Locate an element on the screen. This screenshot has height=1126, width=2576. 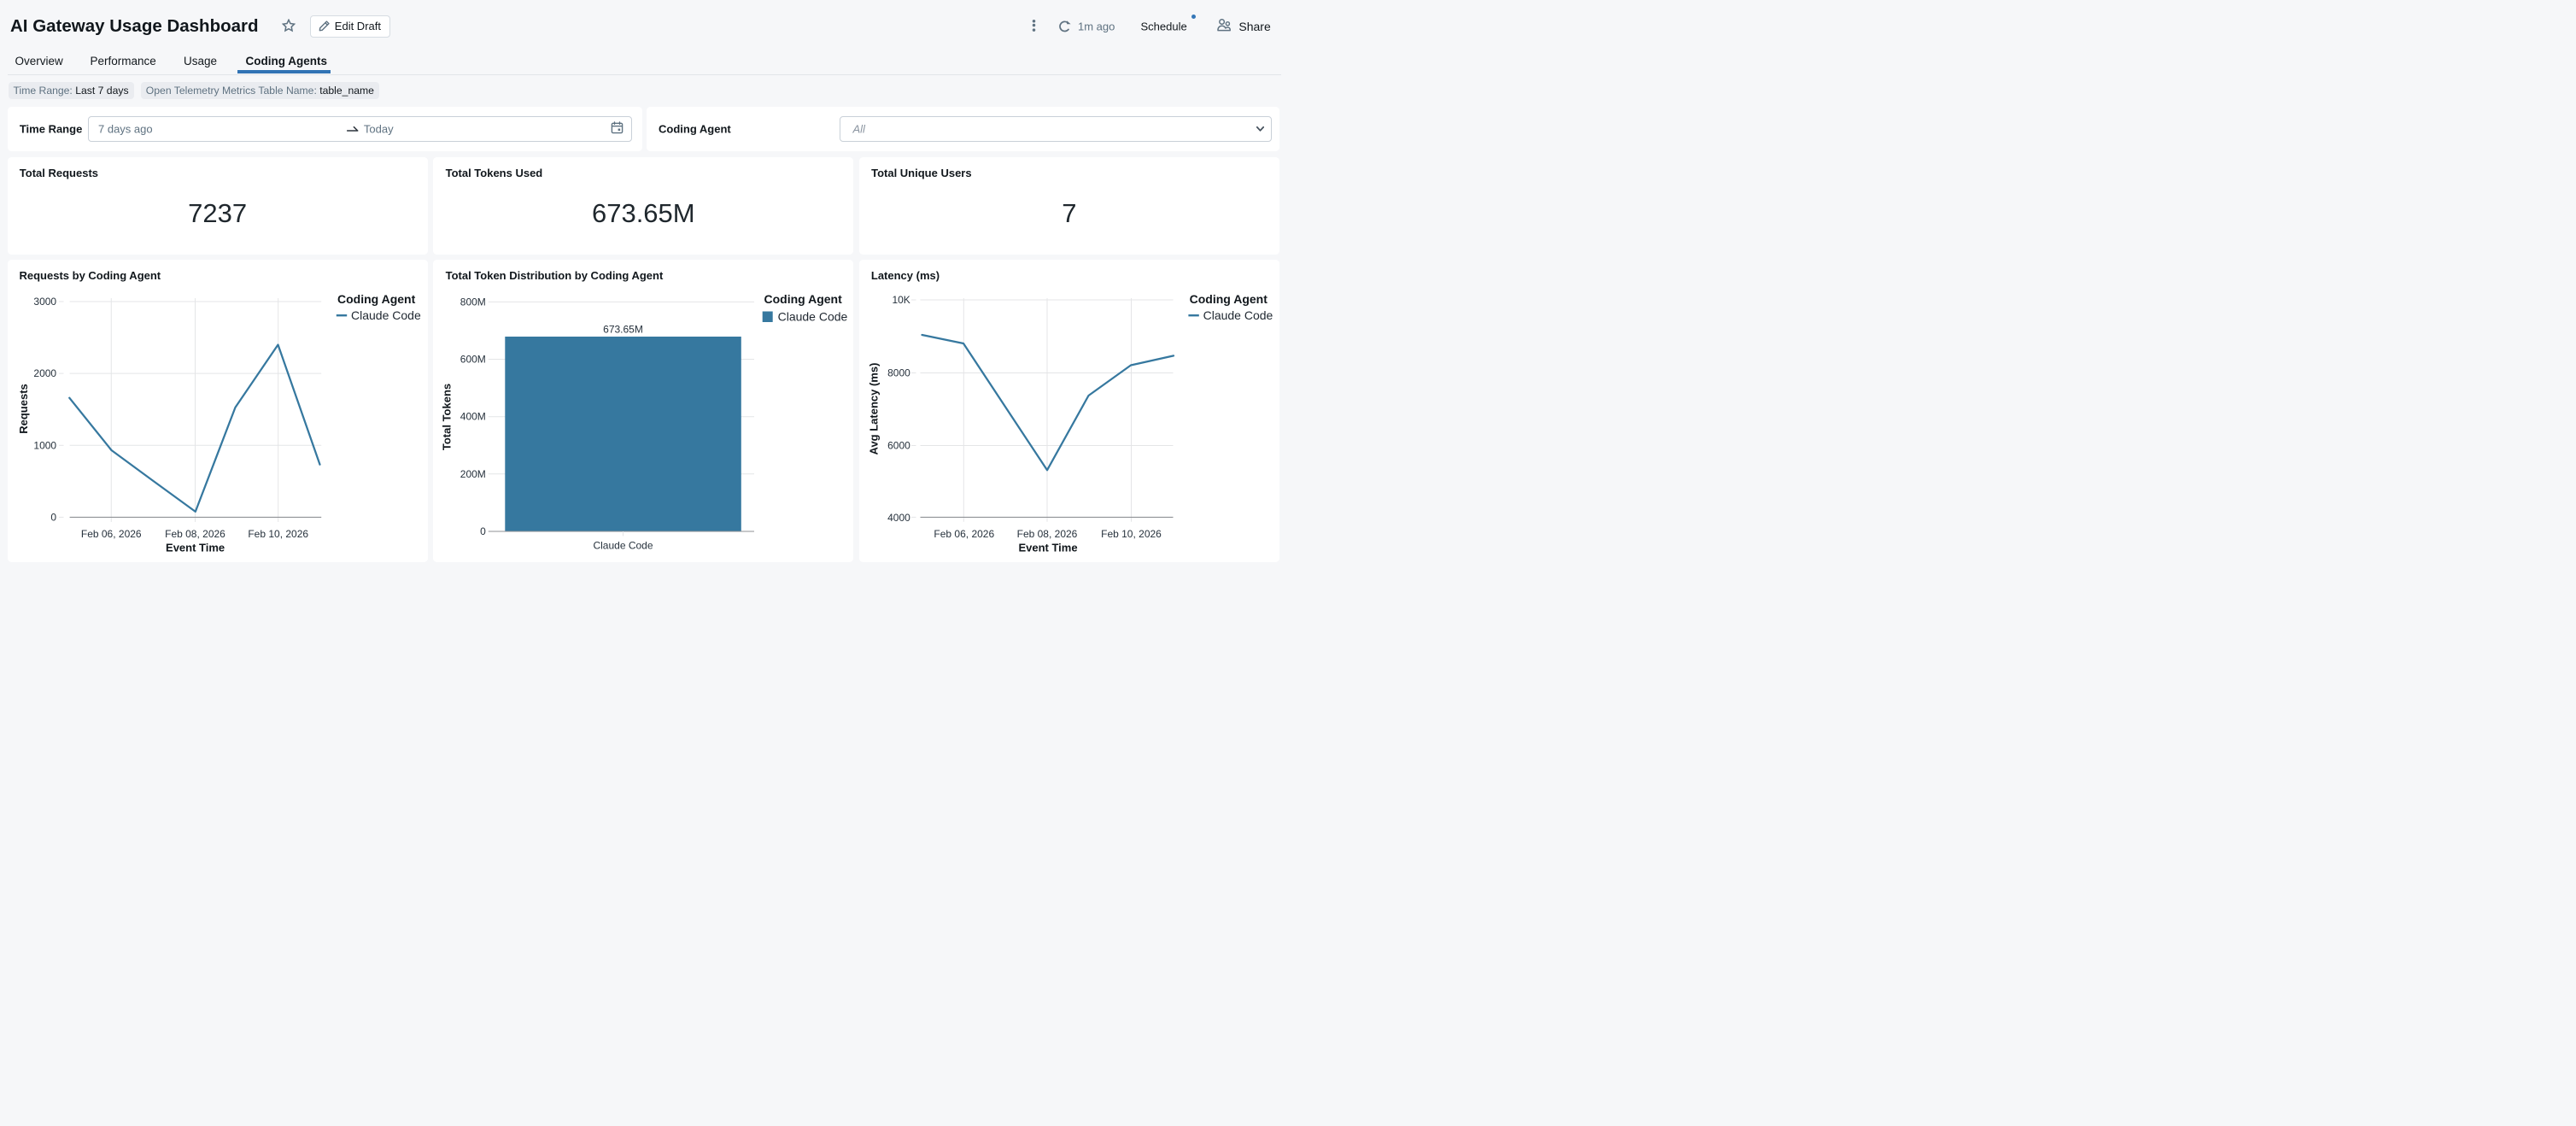
svg-text: 8000 is located at coordinates (898, 373).